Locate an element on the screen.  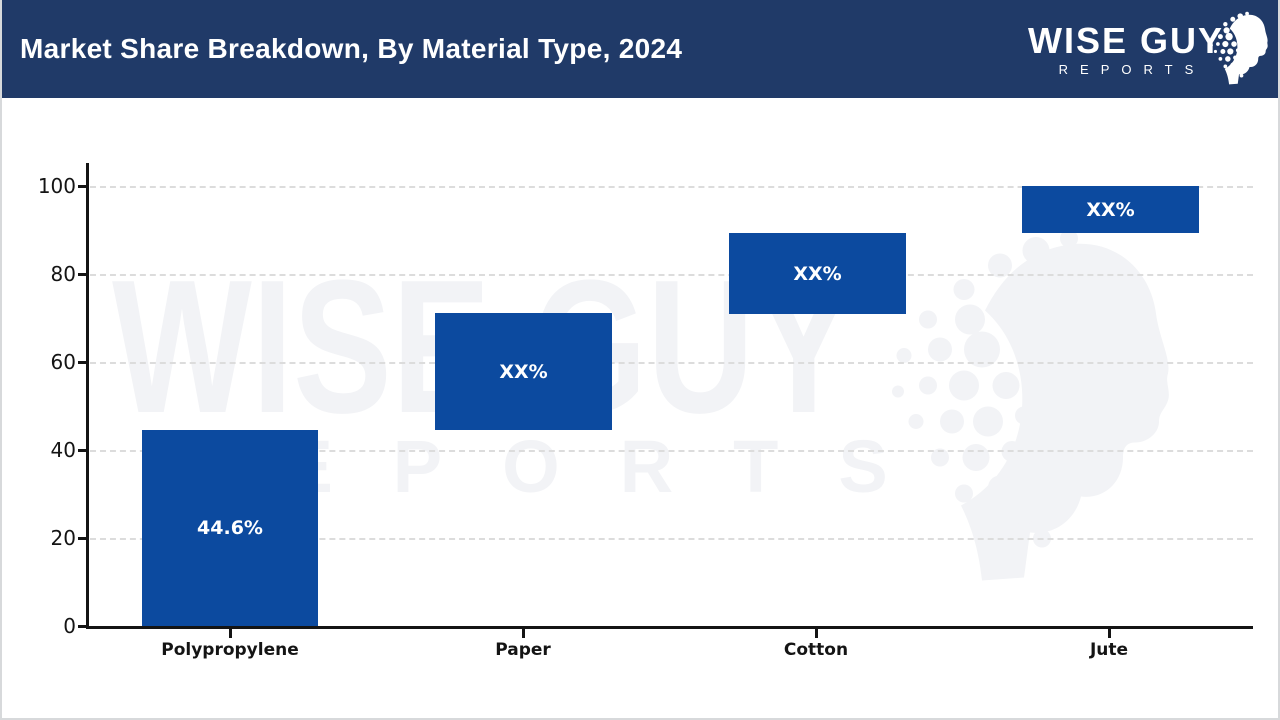
wiseguy-logo-text: WISE GUY REPORTS is located at coordinates (1125, 48).